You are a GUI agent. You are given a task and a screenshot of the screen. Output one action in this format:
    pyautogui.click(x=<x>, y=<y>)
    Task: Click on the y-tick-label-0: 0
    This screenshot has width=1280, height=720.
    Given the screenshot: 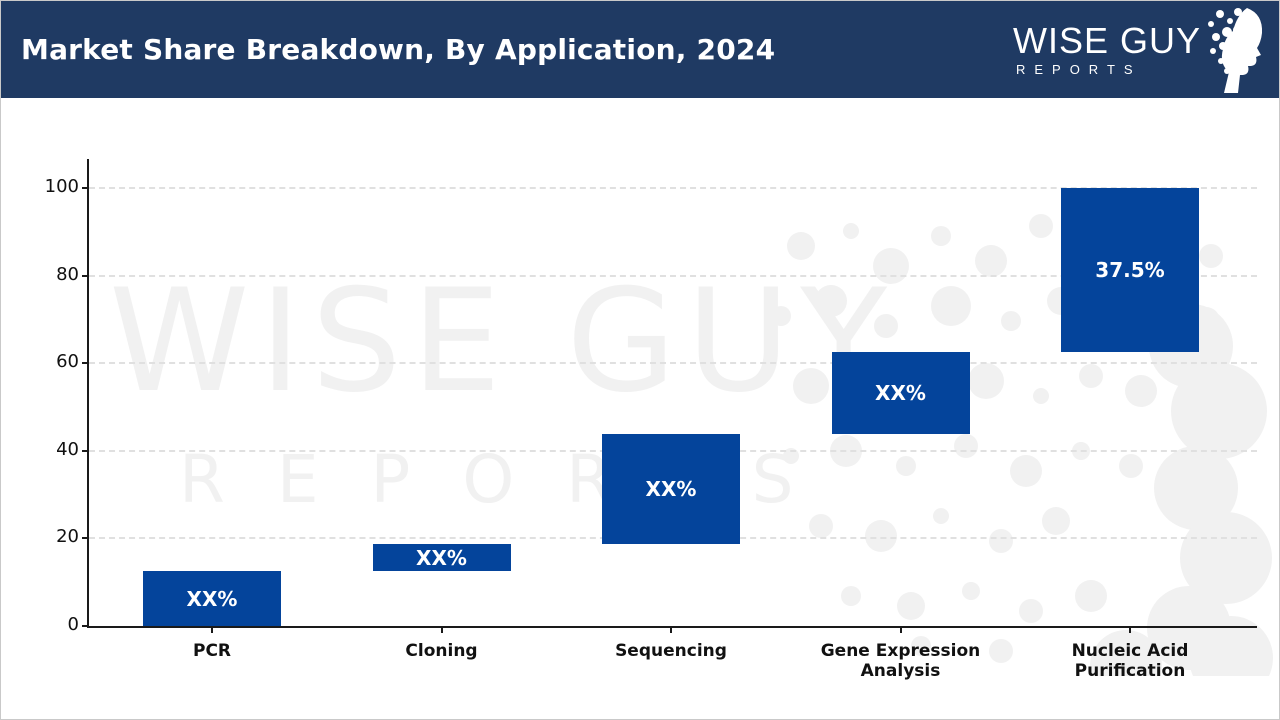 What is the action you would take?
    pyautogui.click(x=73, y=624)
    